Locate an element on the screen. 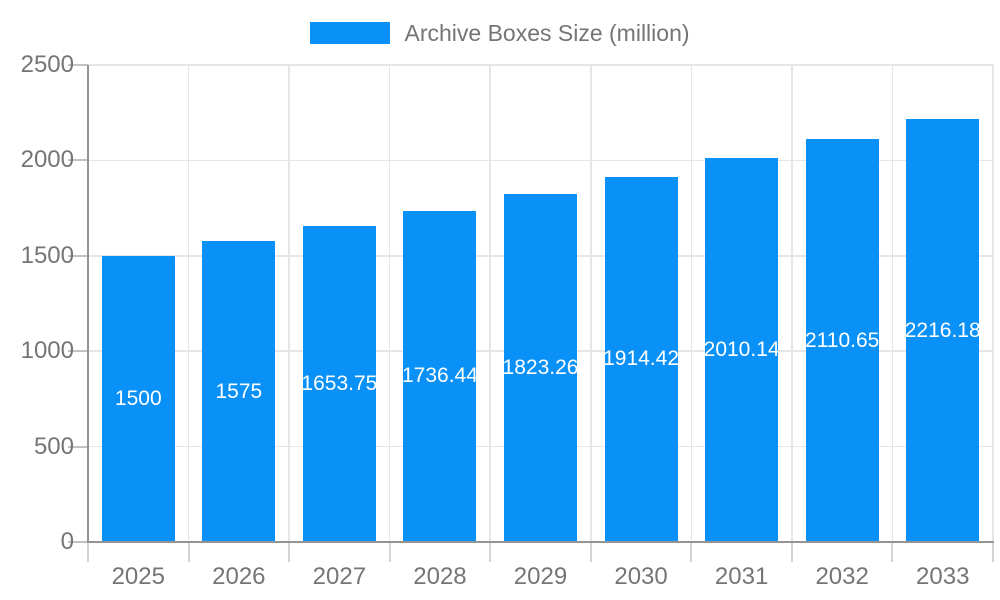 The width and height of the screenshot is (1000, 600). bar-value-label: 1575 is located at coordinates (239, 391).